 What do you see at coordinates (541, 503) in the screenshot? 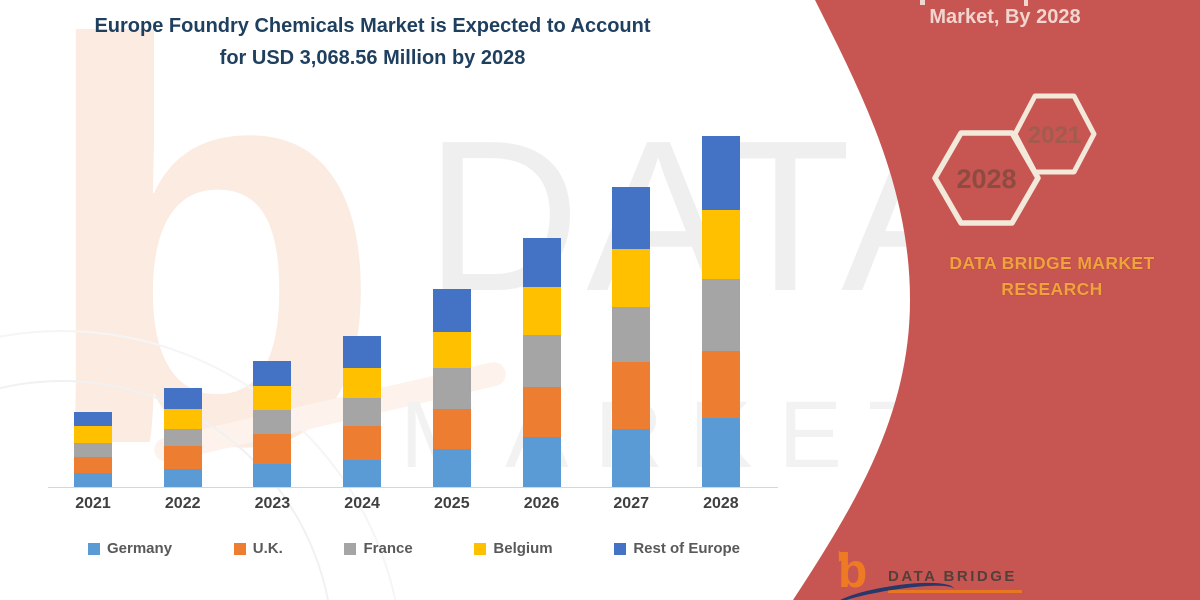
I see `x-axis-label-2026: 2026` at bounding box center [541, 503].